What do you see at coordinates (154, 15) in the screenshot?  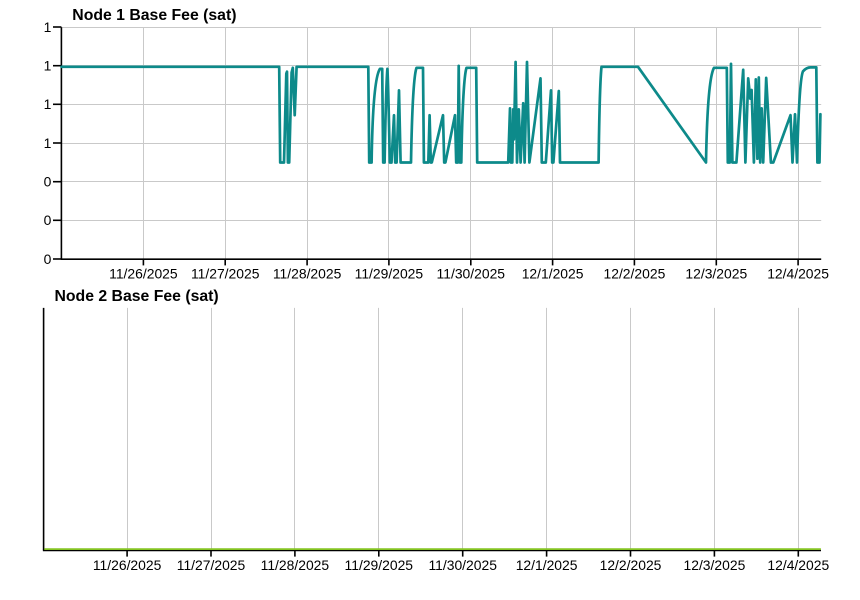 I see `svg-text: Node 1 Base Fee (sat)` at bounding box center [154, 15].